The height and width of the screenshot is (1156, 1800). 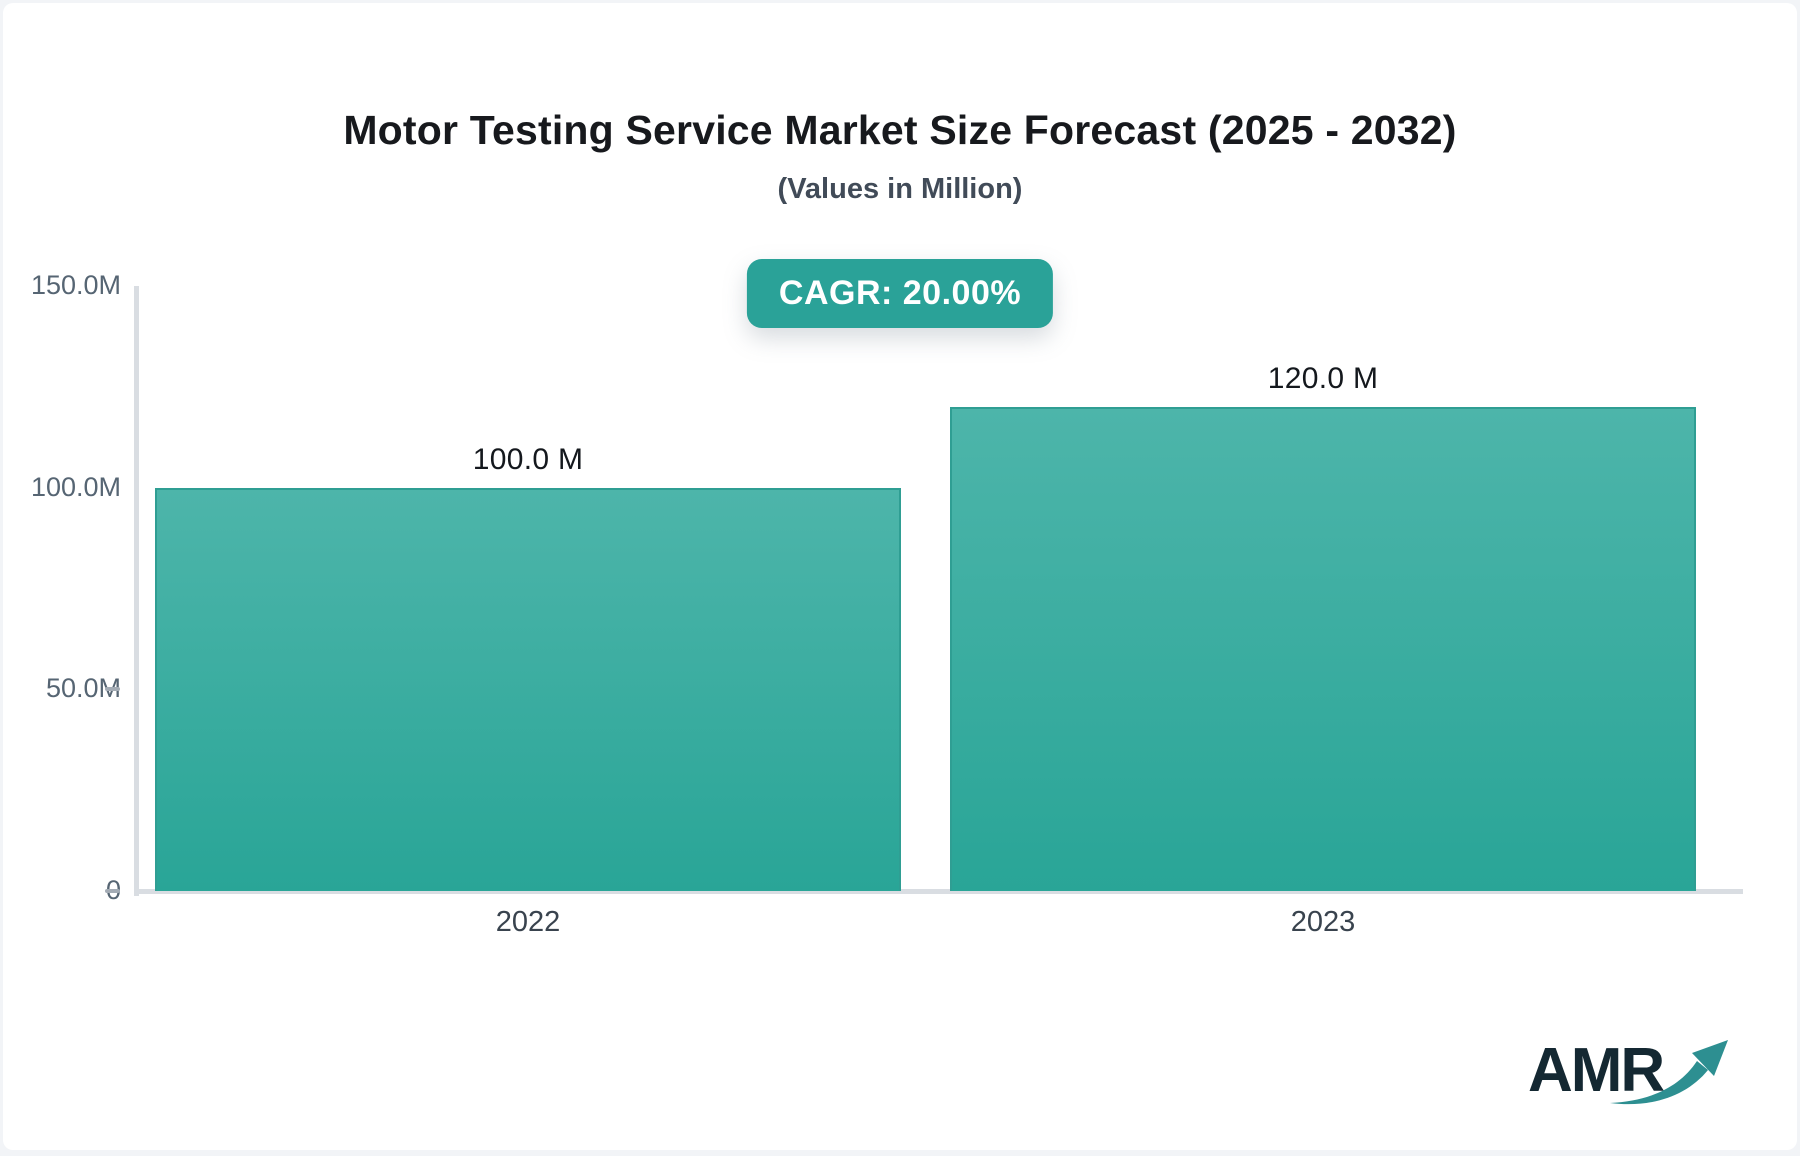 What do you see at coordinates (938, 891) in the screenshot?
I see `x-axis-line` at bounding box center [938, 891].